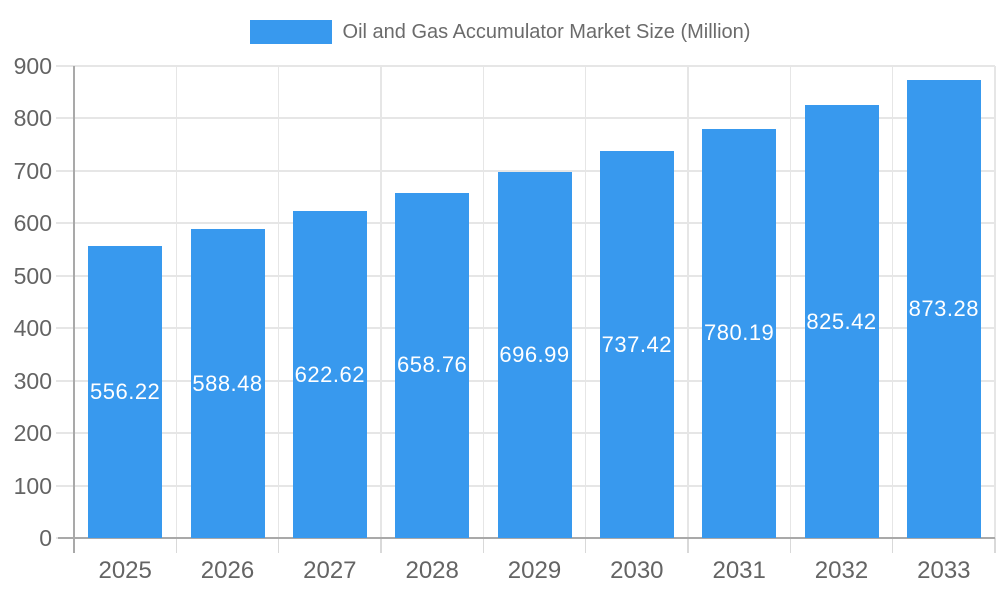  I want to click on bar: 622.62, so click(329, 374).